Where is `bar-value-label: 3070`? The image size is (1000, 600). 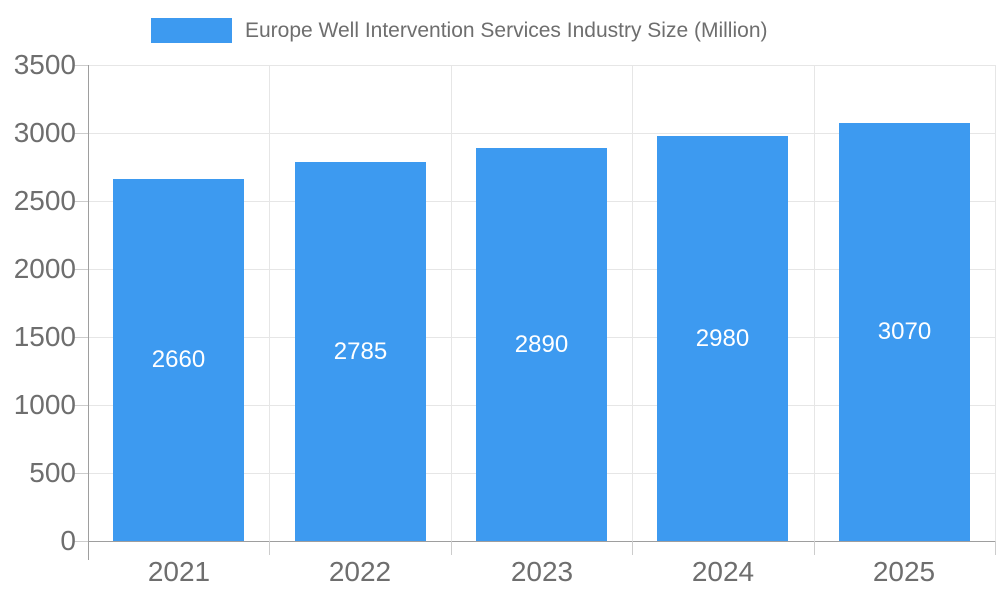 bar-value-label: 3070 is located at coordinates (904, 331).